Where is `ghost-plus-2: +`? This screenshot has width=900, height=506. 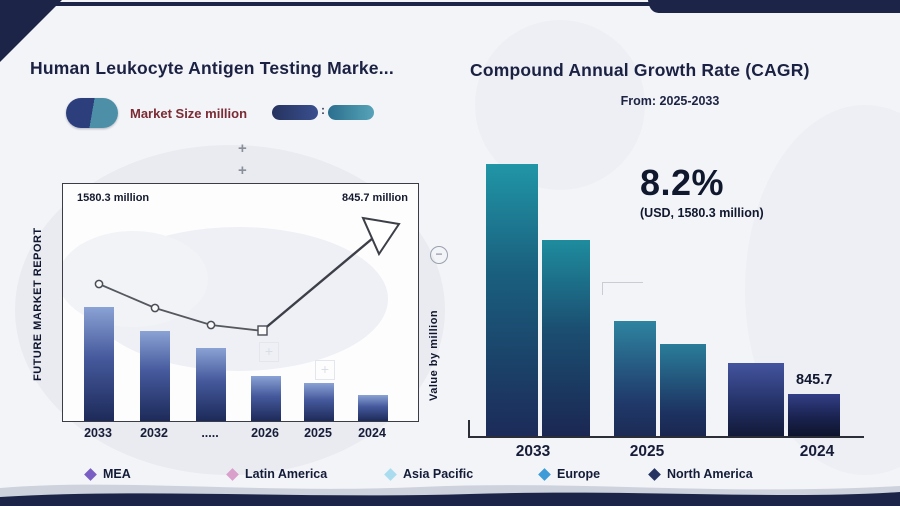 ghost-plus-2: + is located at coordinates (325, 370).